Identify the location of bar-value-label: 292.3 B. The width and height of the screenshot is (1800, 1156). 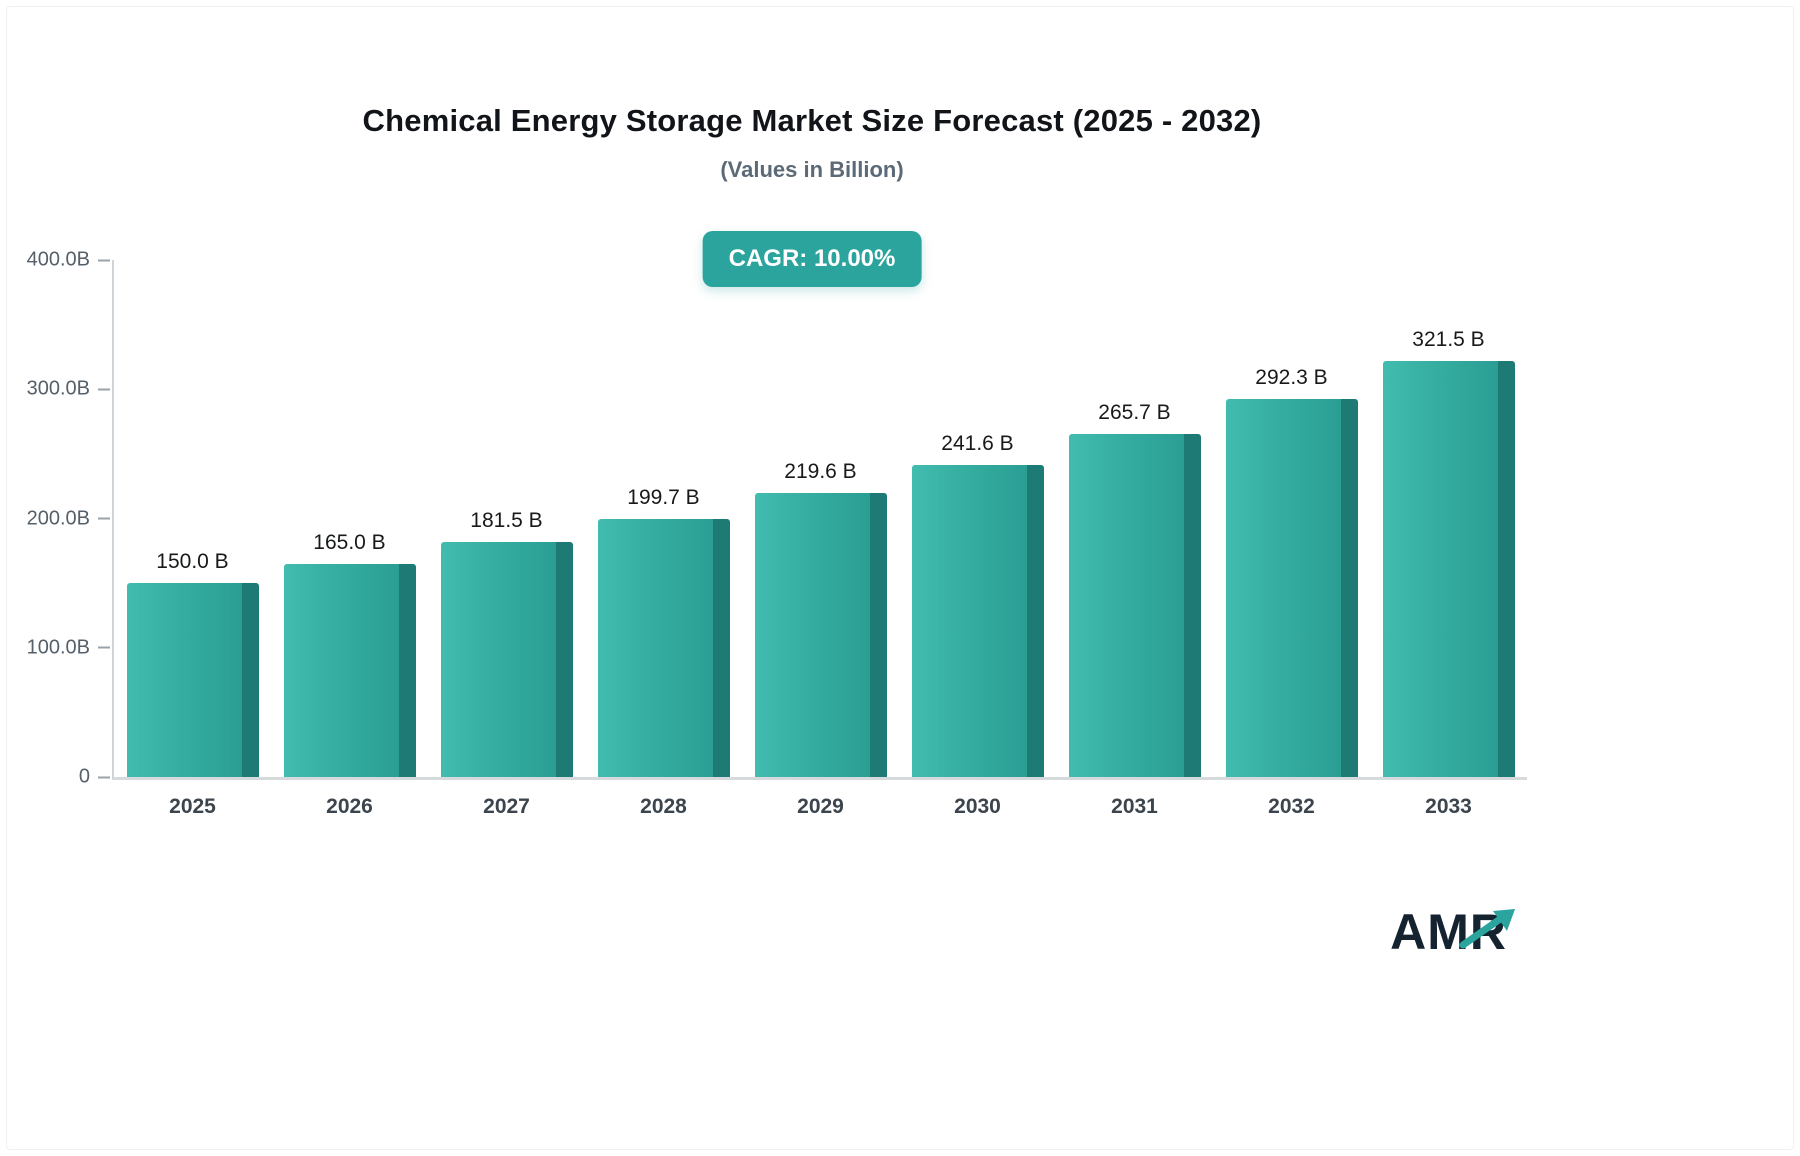
(1291, 378).